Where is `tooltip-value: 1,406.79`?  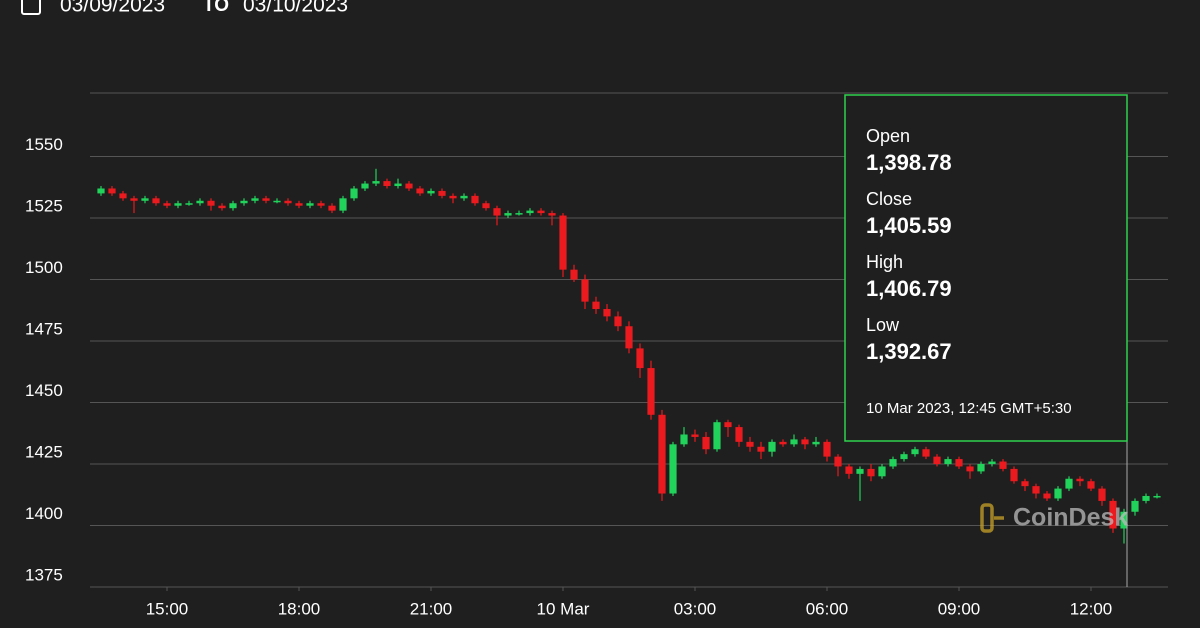
tooltip-value: 1,406.79 is located at coordinates (909, 288).